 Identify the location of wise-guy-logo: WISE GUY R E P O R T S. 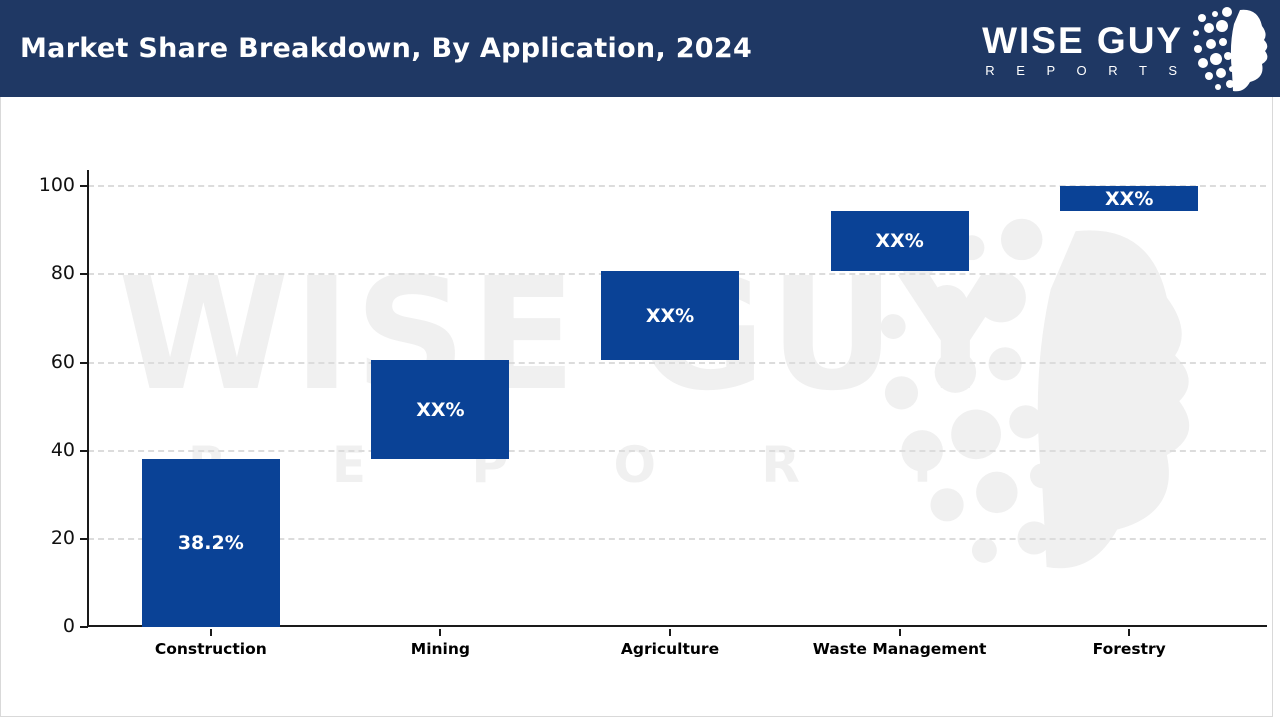
(1124, 50).